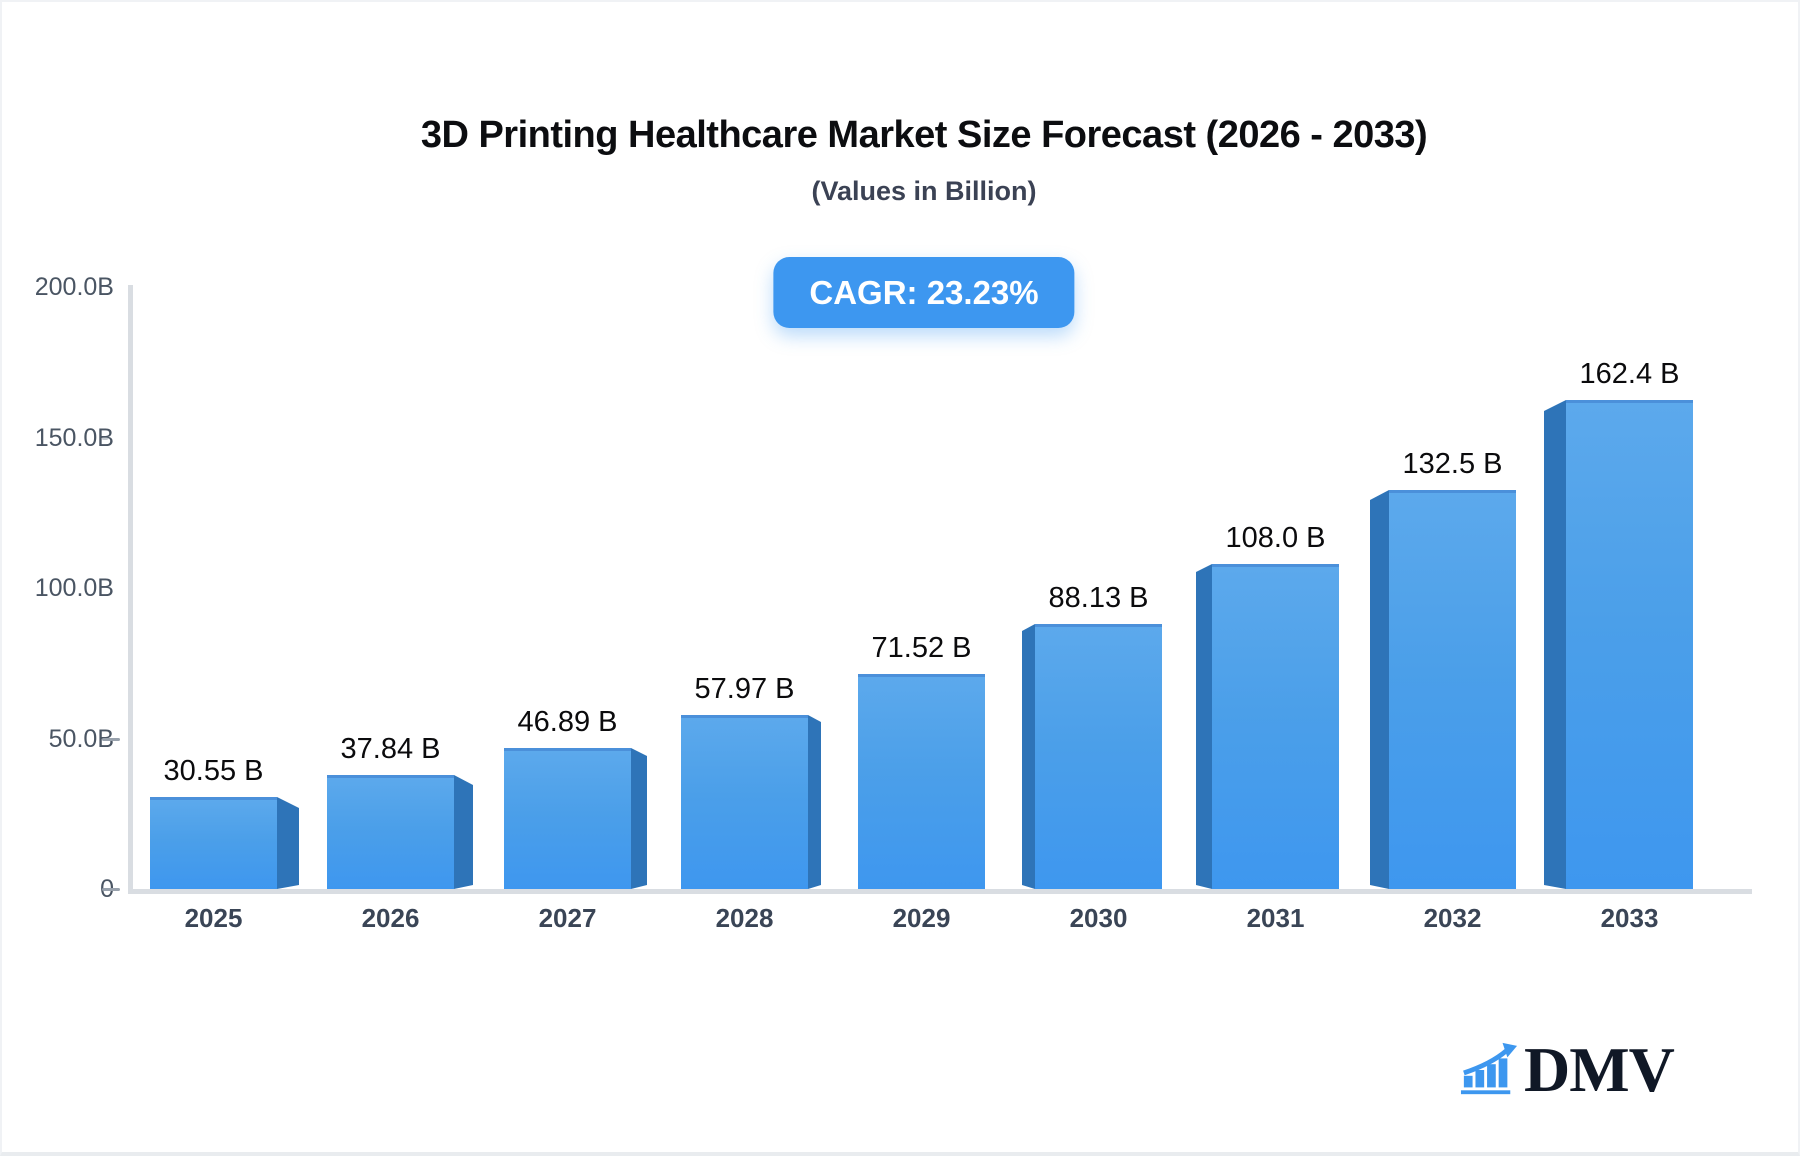 This screenshot has height=1156, width=1800. I want to click on x-category-label-2030: 2030, so click(1098, 918).